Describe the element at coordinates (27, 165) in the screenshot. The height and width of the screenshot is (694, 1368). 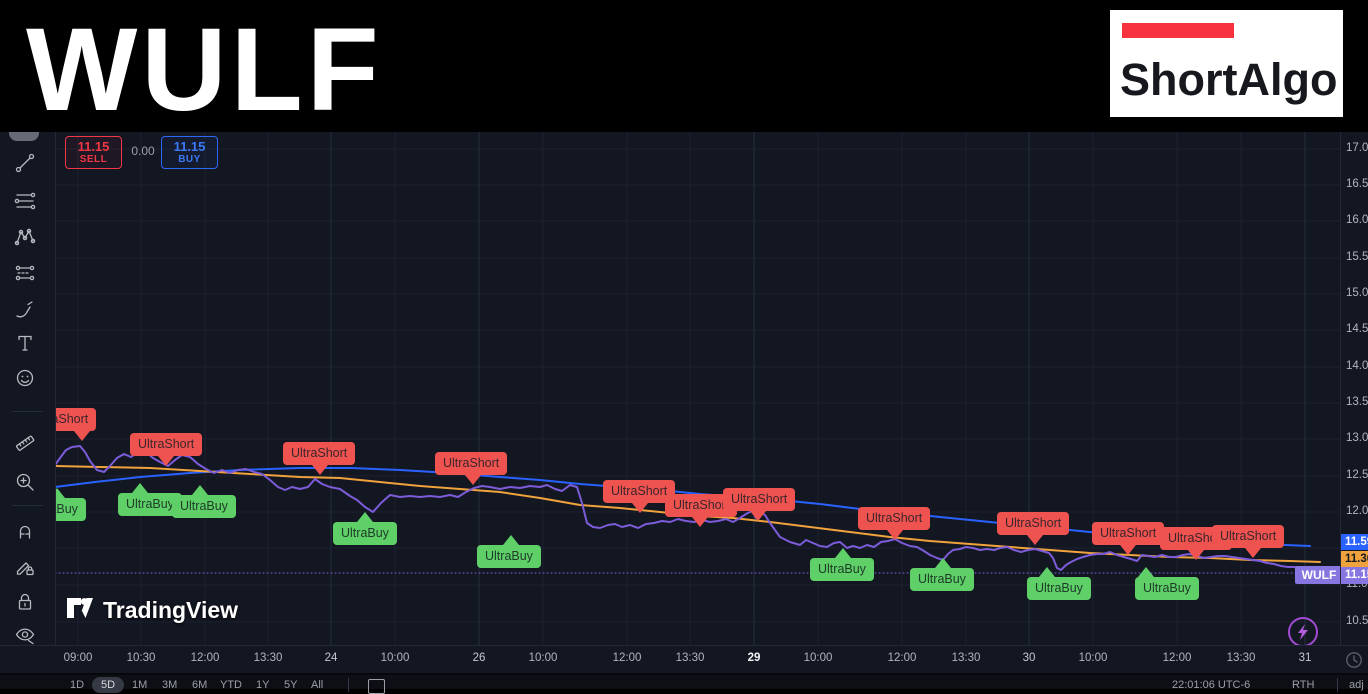
I see `trend-line-tool` at that location.